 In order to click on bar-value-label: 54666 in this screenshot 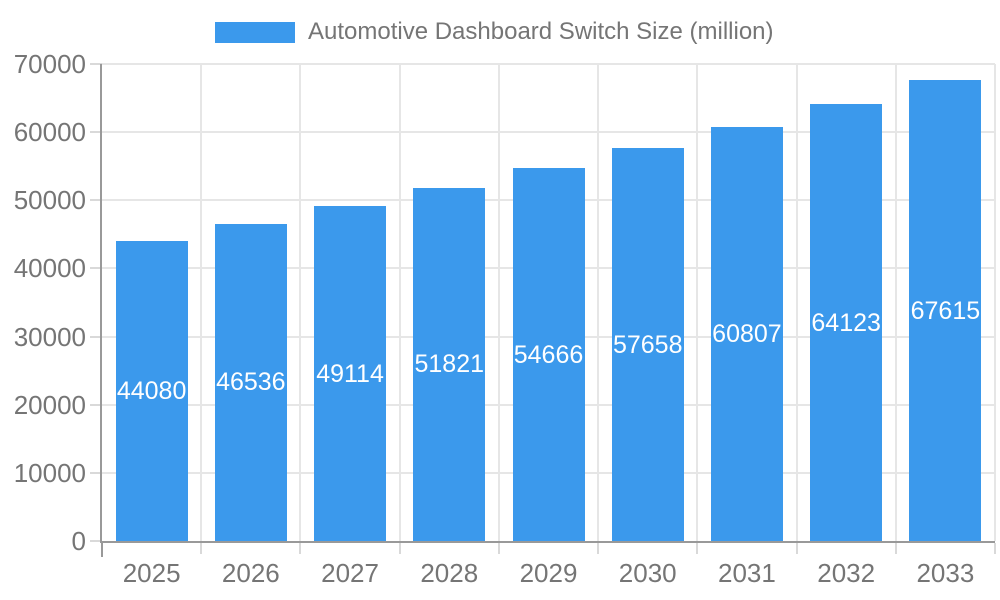, I will do `click(548, 354)`.